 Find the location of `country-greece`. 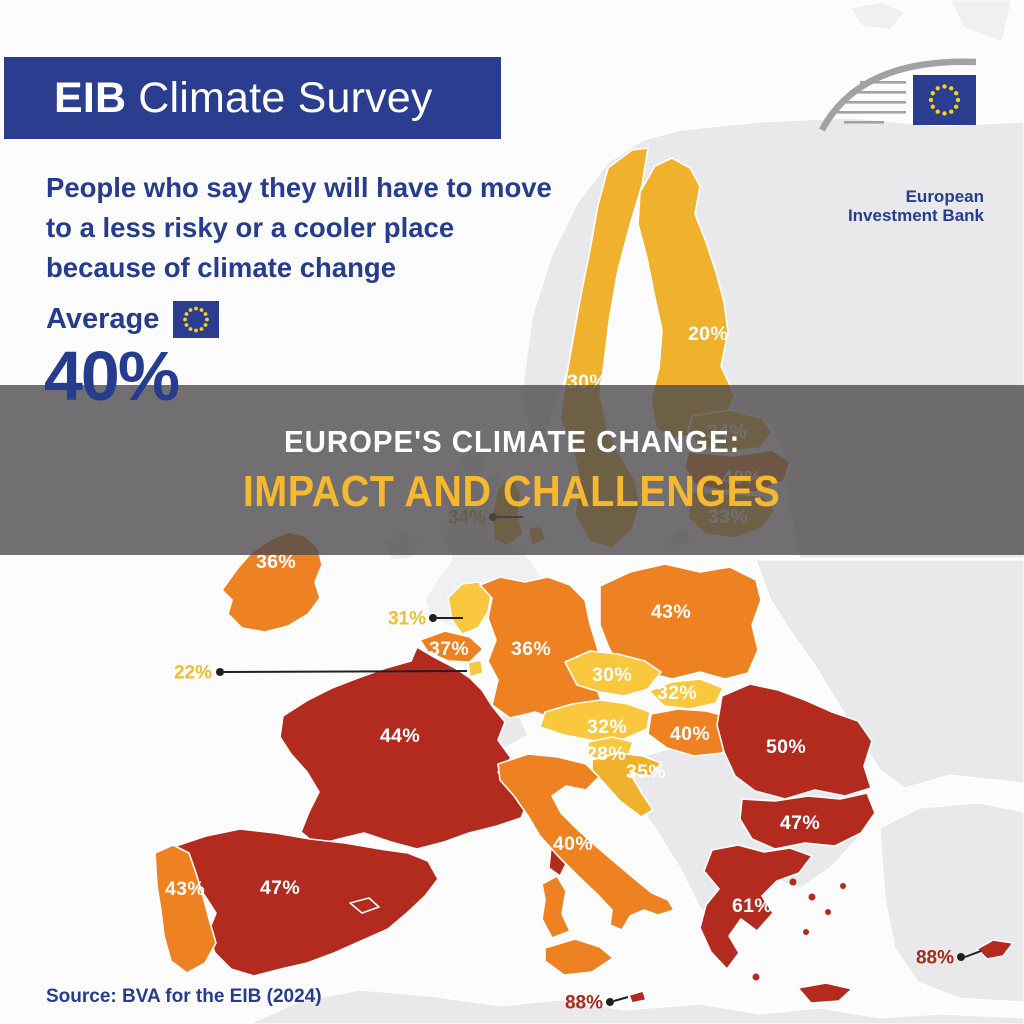

country-greece is located at coordinates (756, 907).